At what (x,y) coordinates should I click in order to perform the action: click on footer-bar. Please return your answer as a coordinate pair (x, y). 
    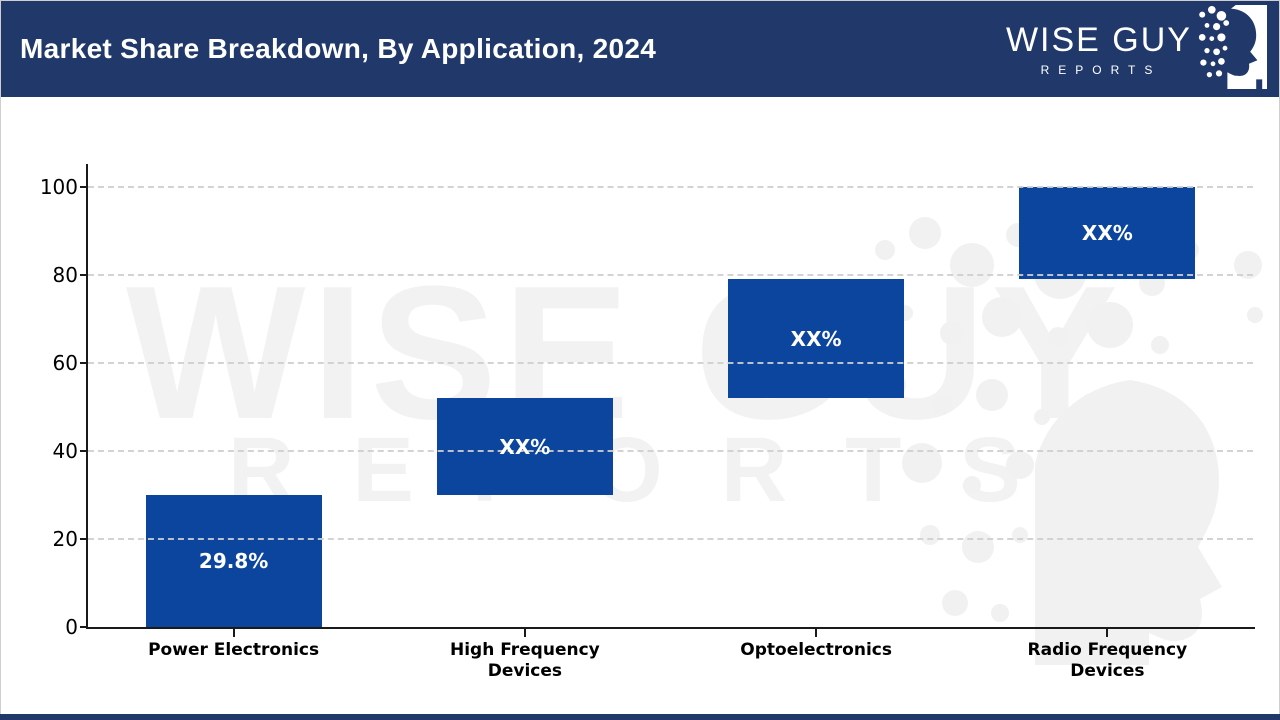
    Looking at the image, I should click on (640, 717).